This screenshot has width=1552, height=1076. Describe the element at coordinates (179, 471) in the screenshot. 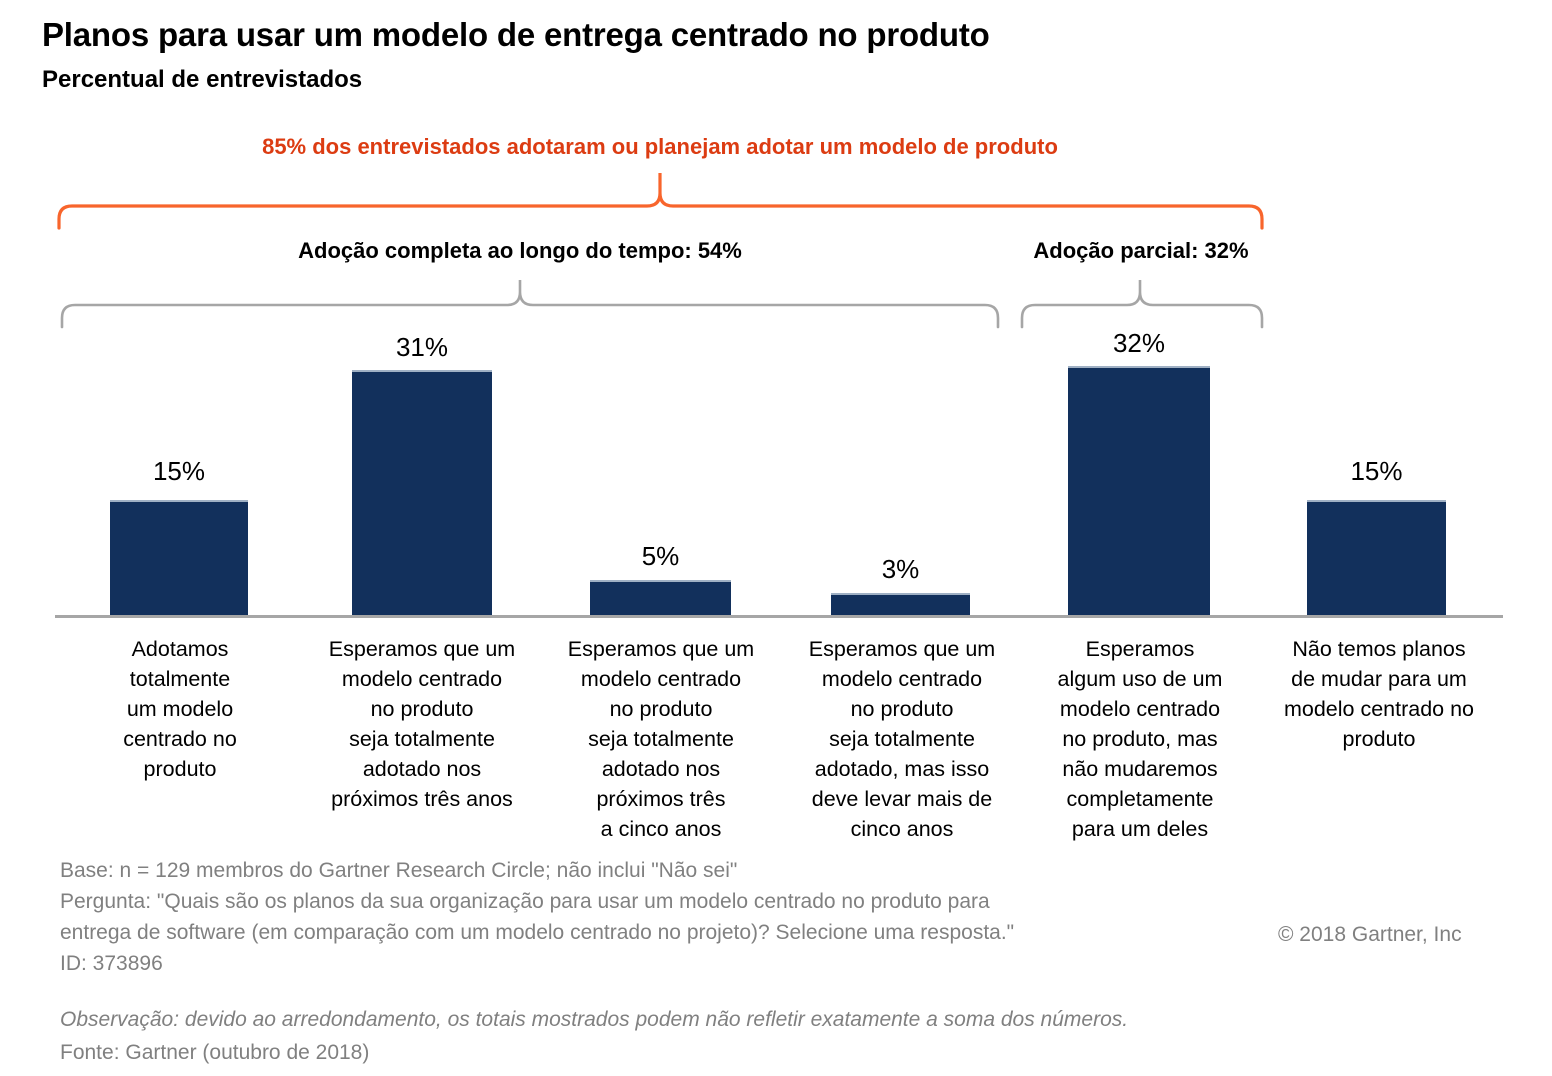

I see `bar-value-0: 15%` at that location.